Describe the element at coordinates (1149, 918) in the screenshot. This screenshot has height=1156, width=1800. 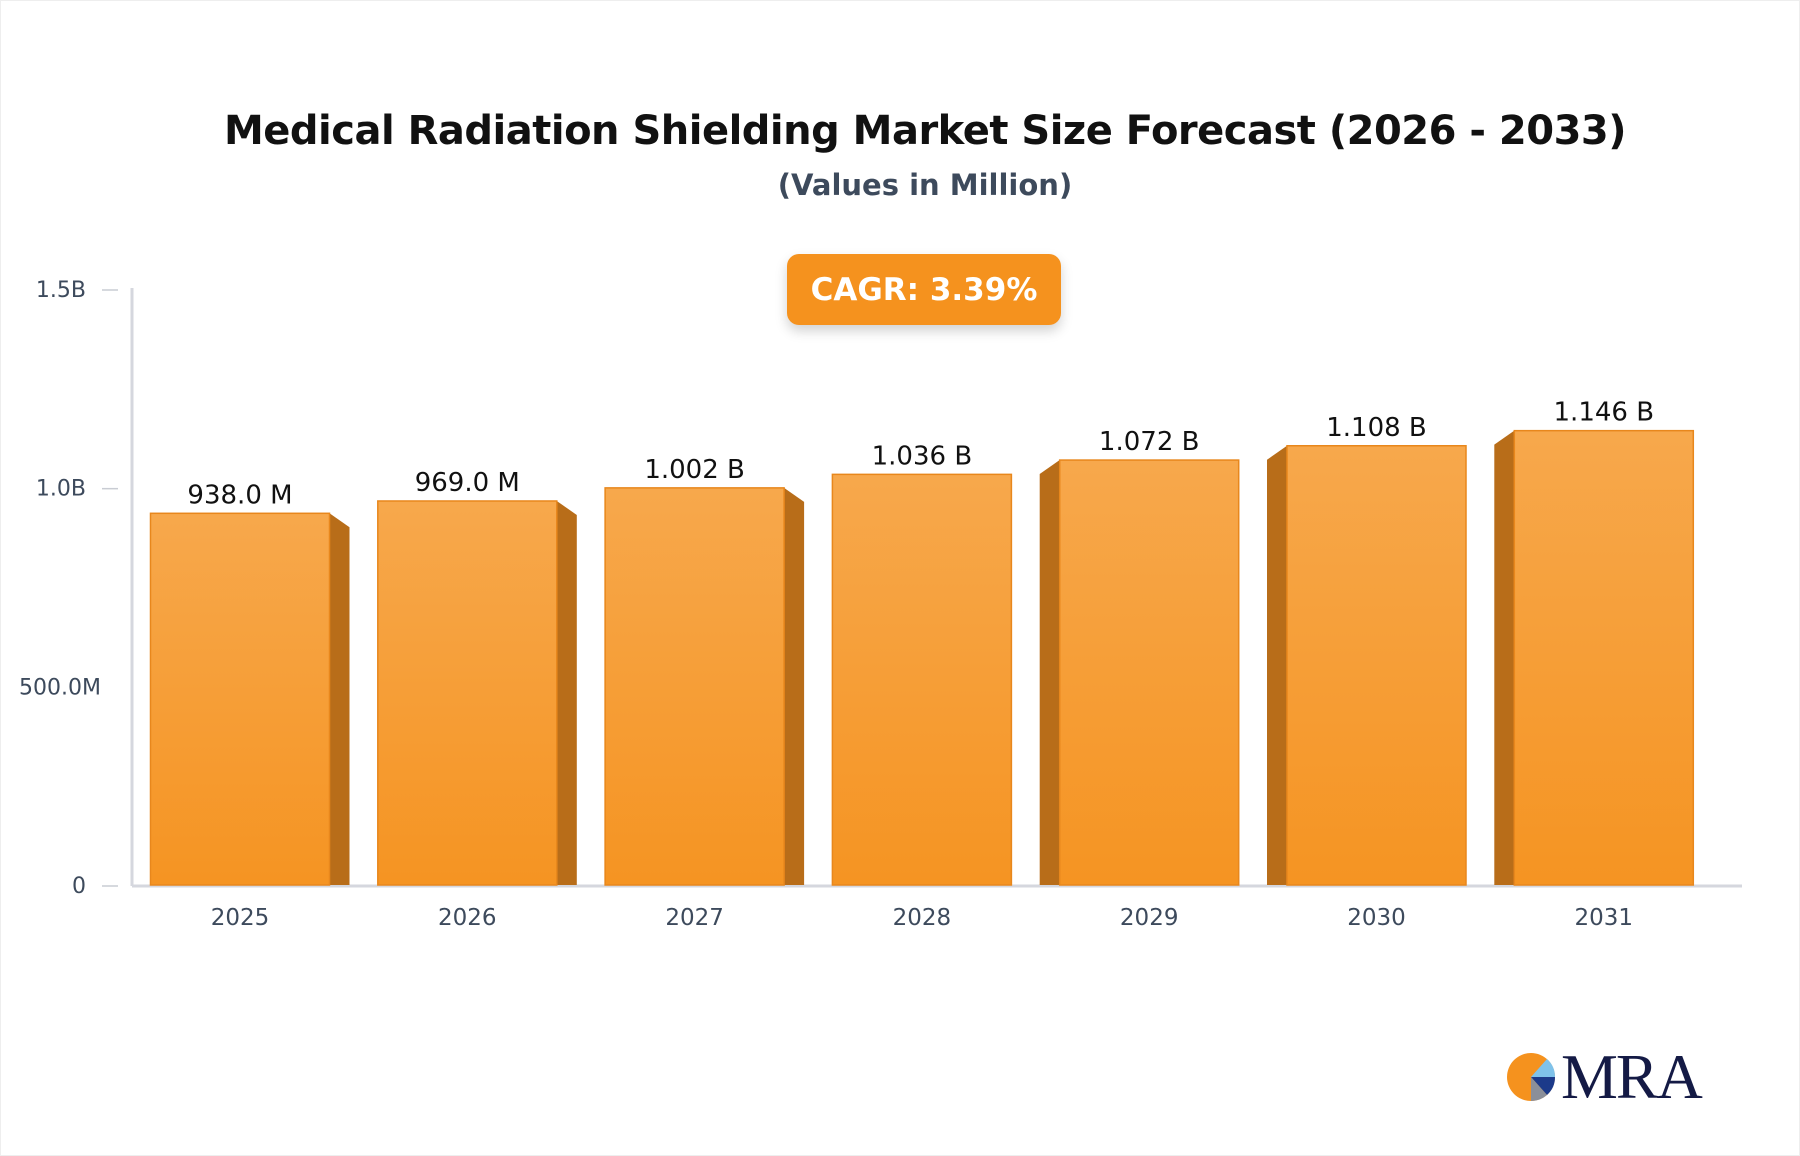
I see `x-tick-label: 2029` at that location.